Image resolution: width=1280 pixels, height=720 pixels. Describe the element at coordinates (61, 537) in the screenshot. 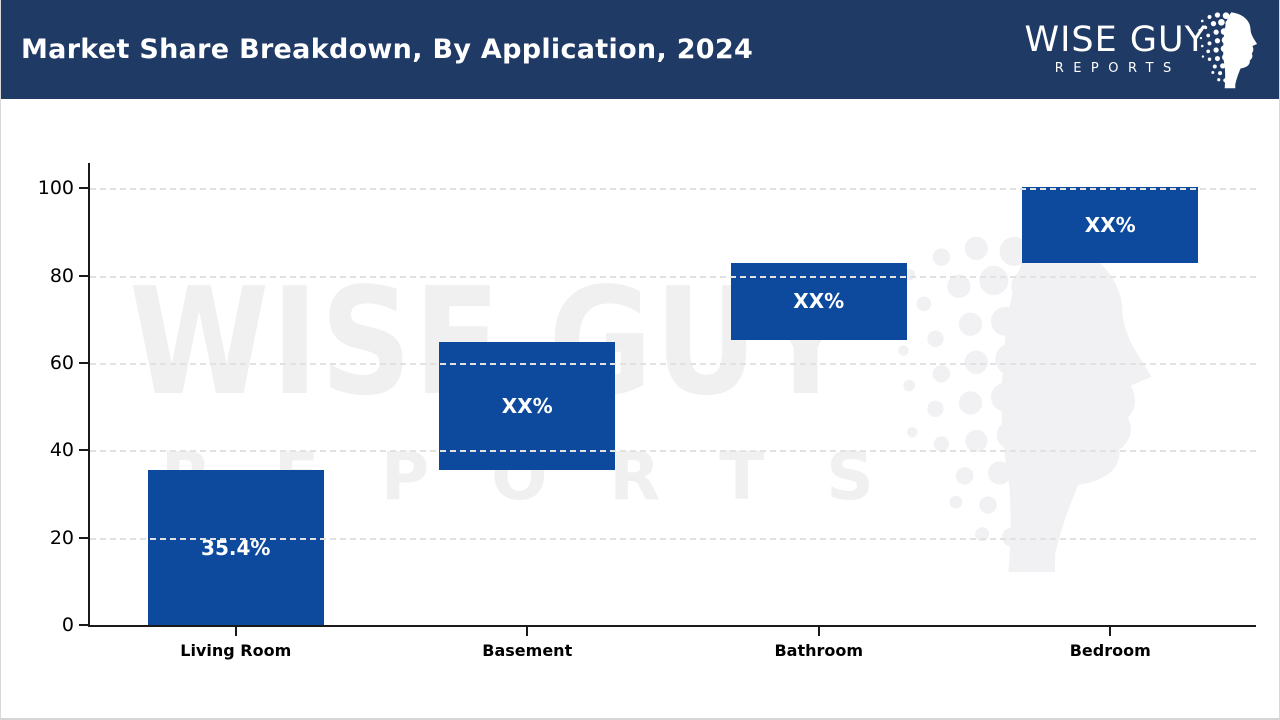

I see `y-tick-label: 20` at that location.